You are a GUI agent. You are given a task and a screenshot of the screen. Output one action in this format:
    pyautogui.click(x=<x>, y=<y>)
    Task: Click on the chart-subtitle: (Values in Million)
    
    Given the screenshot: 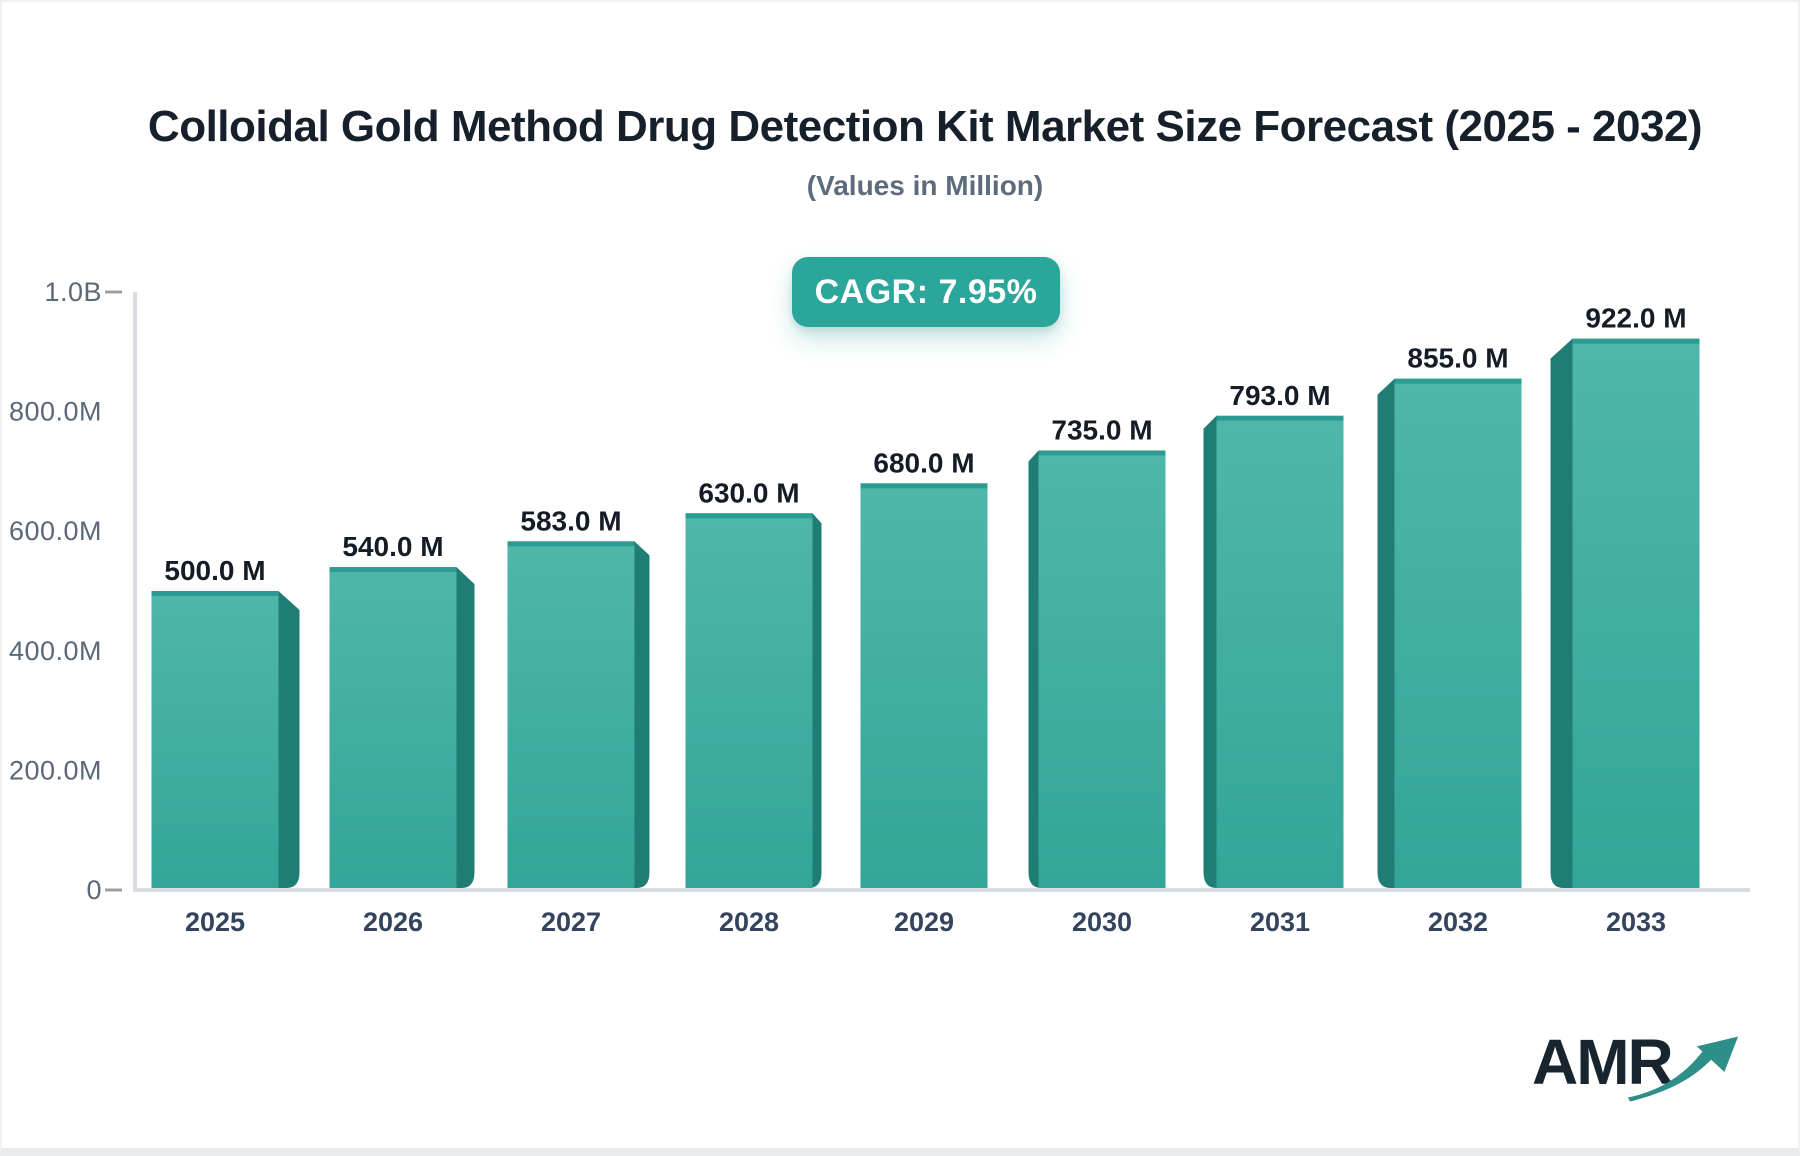 What is the action you would take?
    pyautogui.click(x=925, y=185)
    